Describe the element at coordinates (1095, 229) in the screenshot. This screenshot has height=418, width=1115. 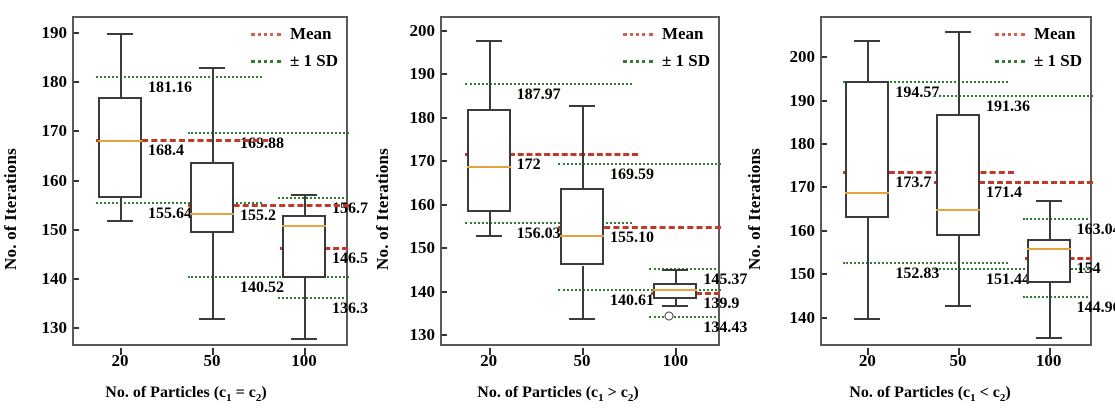
I see `sd-value-label: 163.04` at that location.